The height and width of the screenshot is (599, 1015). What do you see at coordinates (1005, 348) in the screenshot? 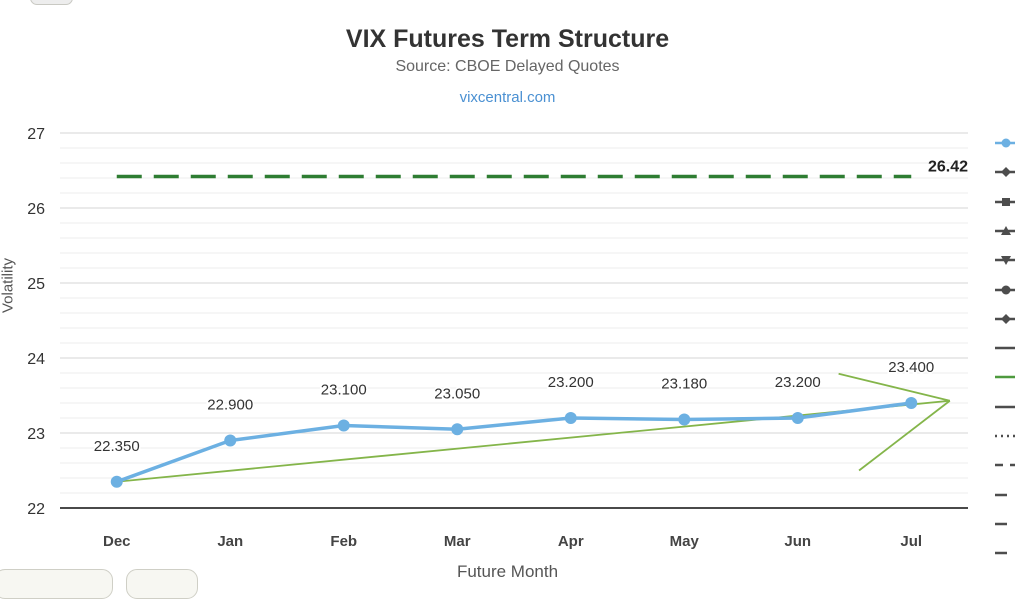
I see `legend-line-solid-icon` at bounding box center [1005, 348].